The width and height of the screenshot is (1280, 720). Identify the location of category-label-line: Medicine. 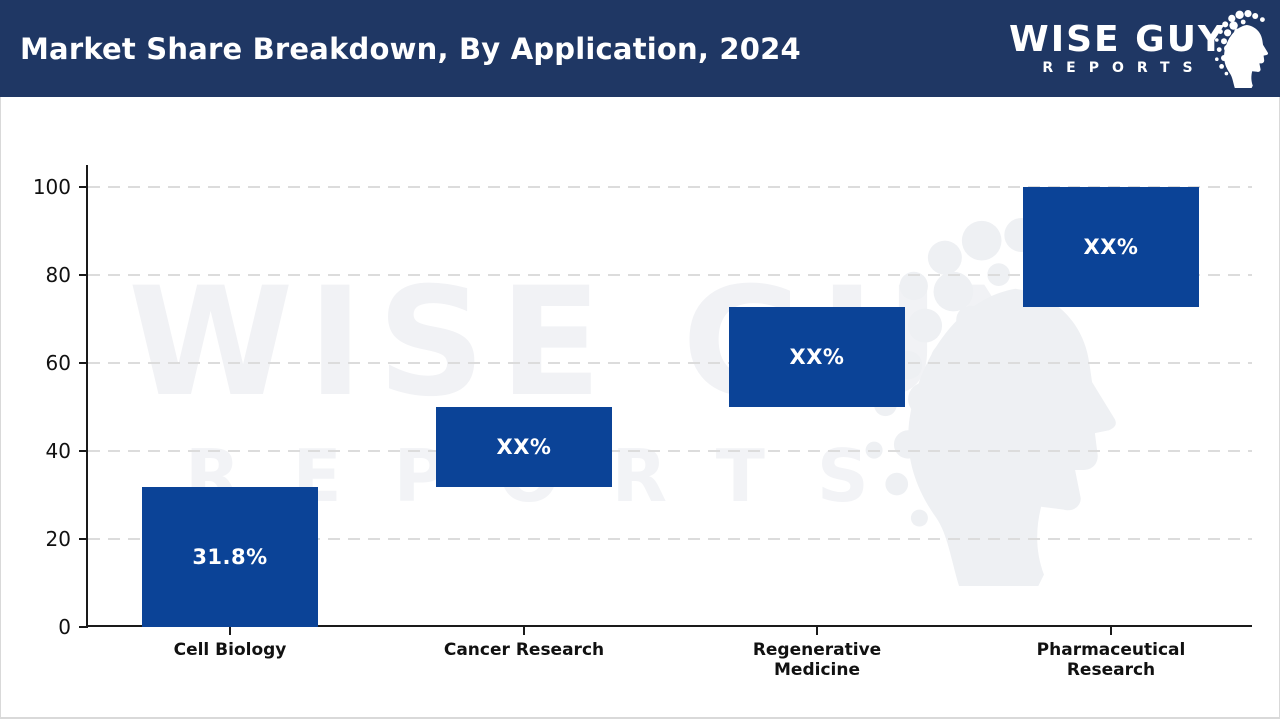
(817, 670).